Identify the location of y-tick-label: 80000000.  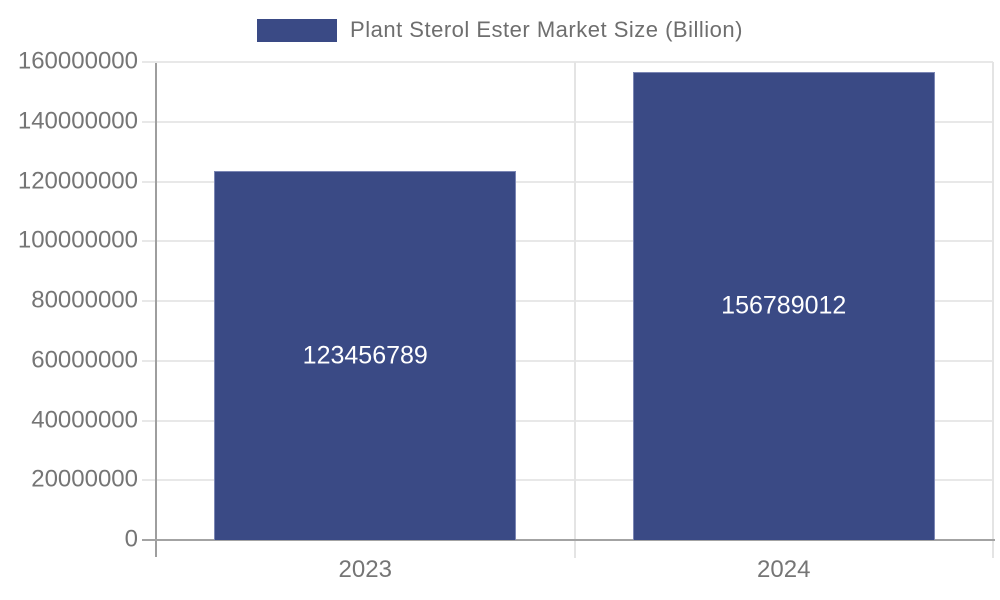
(84, 300).